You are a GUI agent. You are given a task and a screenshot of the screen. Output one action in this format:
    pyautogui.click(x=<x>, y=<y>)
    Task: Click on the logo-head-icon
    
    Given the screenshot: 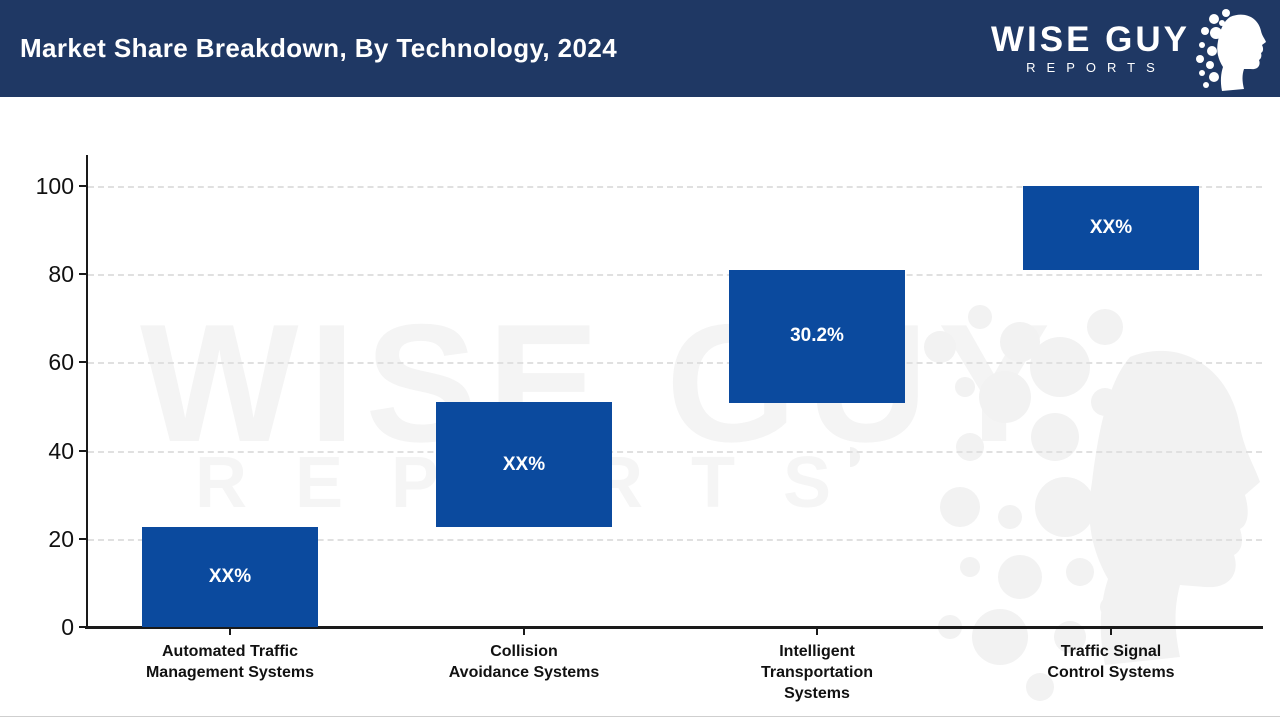 What is the action you would take?
    pyautogui.click(x=1231, y=49)
    